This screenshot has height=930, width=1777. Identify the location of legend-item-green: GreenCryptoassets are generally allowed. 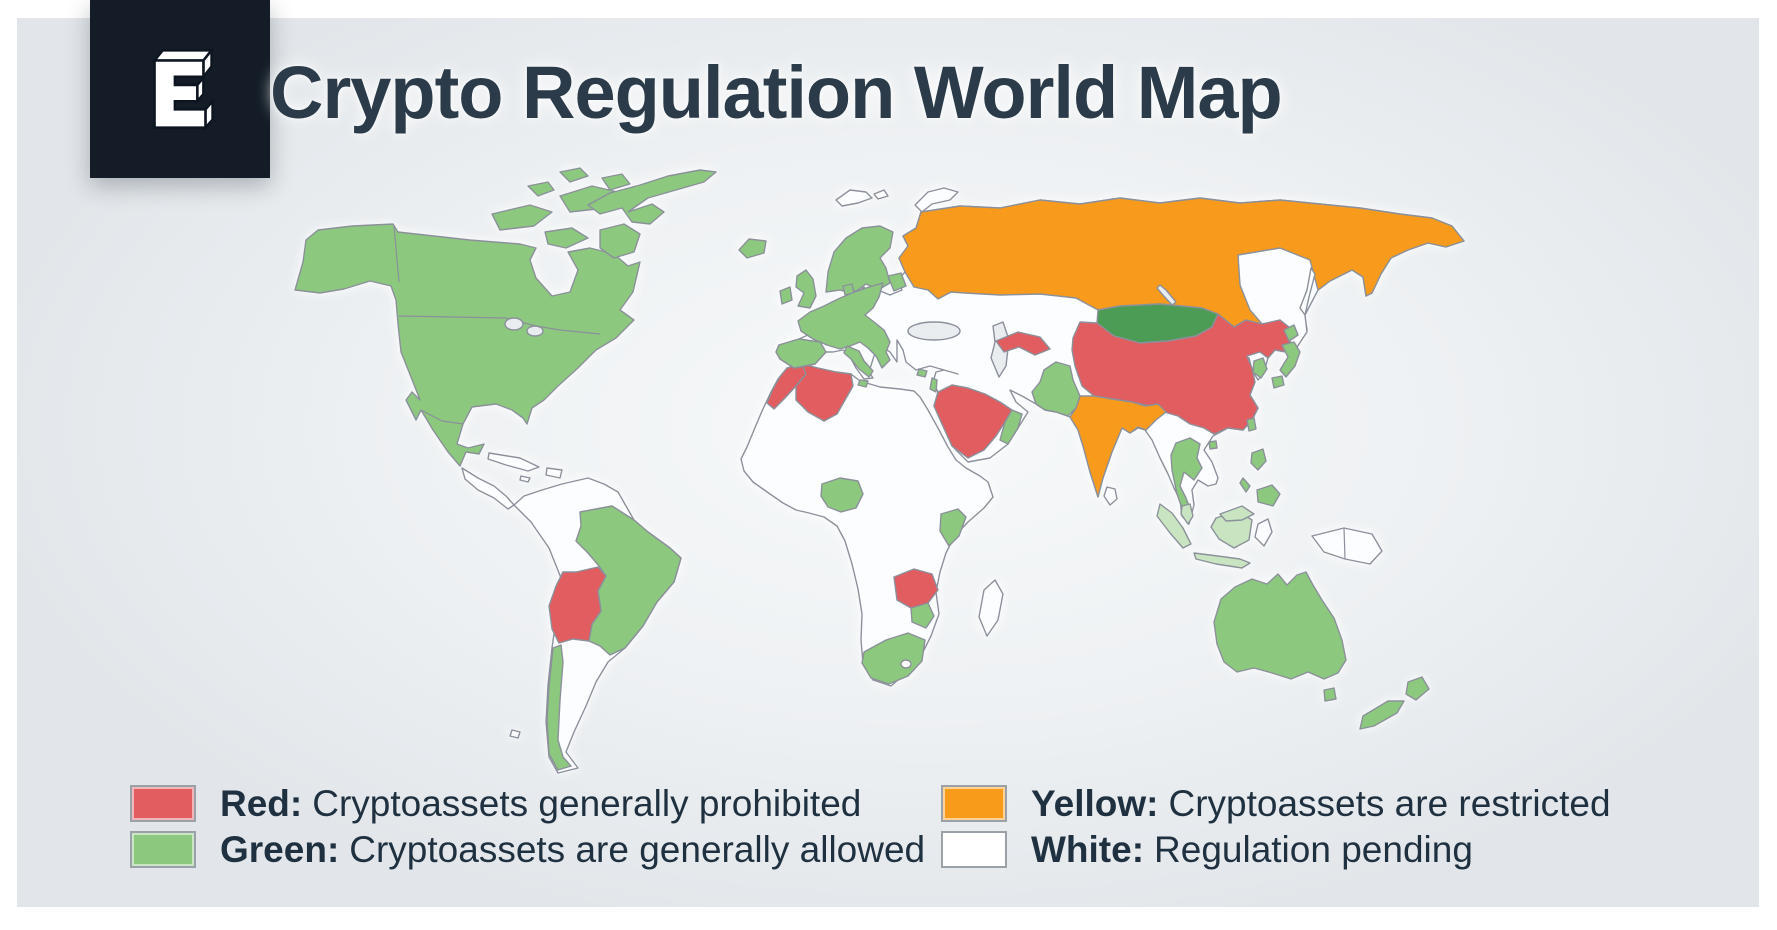
(527, 850).